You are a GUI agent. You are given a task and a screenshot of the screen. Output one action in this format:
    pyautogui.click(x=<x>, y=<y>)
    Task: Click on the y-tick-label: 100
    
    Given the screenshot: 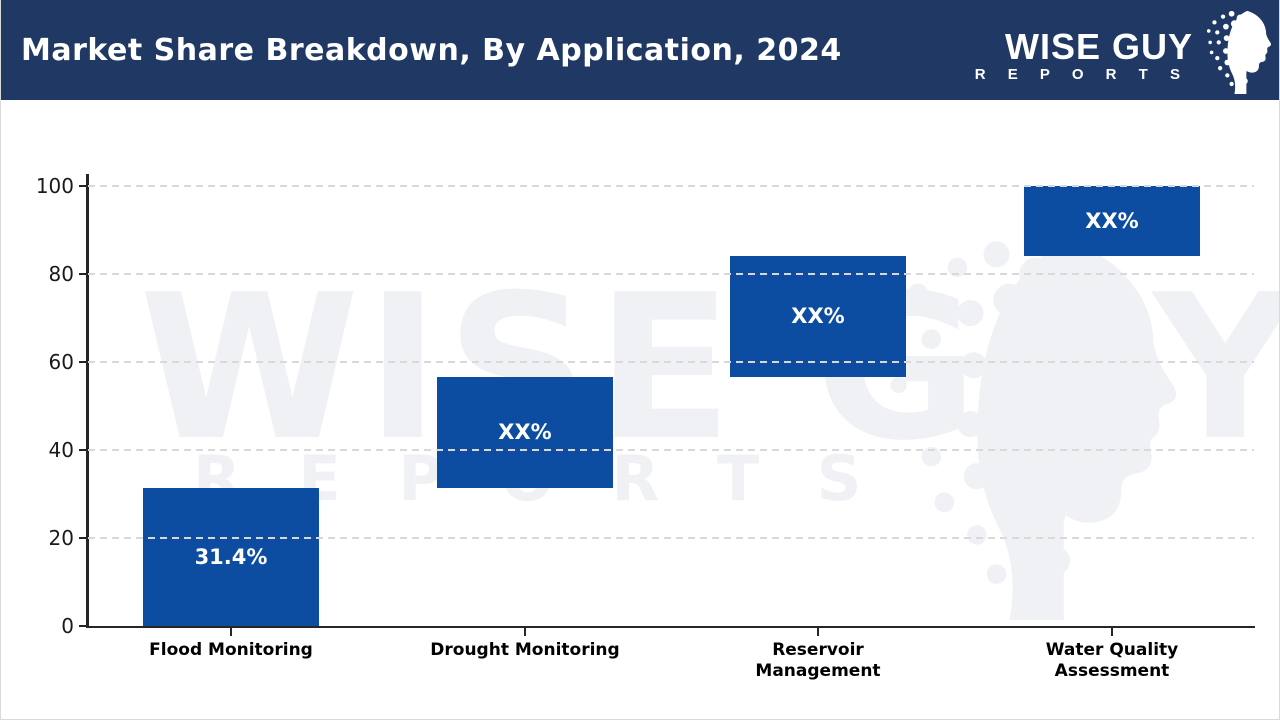 What is the action you would take?
    pyautogui.click(x=54, y=186)
    